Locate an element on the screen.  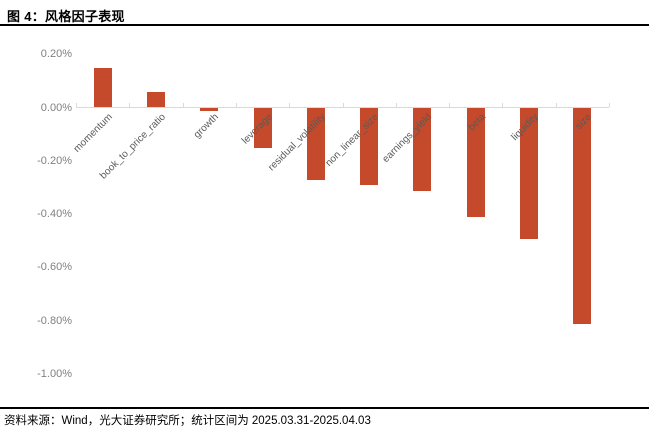
y-axis-tick-label: -0.40% is located at coordinates (54, 214).